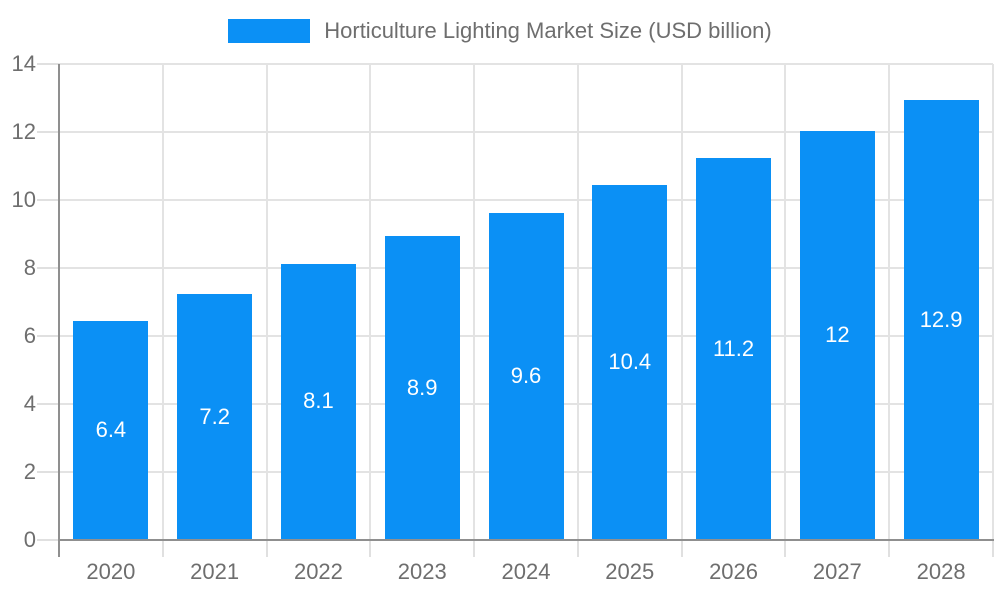 The image size is (1000, 600). I want to click on bar: 12.9, so click(941, 319).